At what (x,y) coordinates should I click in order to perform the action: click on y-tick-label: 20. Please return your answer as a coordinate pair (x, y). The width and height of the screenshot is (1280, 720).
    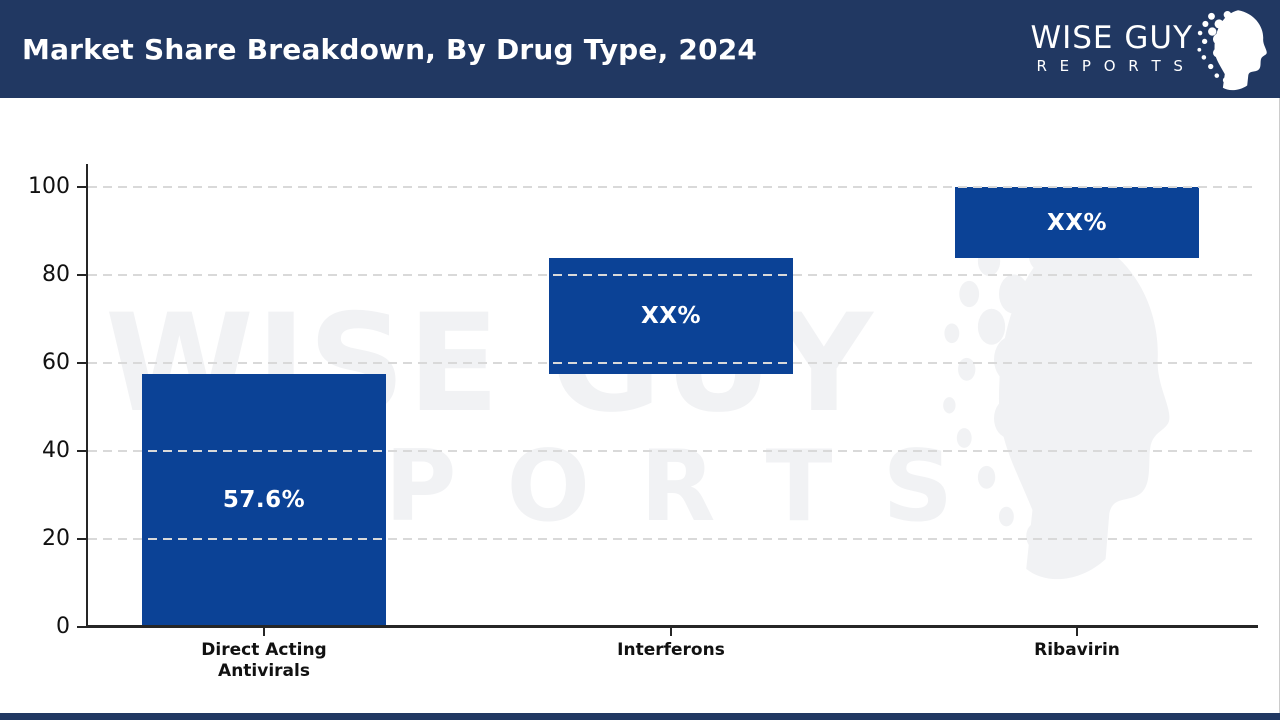
    Looking at the image, I should click on (56, 538).